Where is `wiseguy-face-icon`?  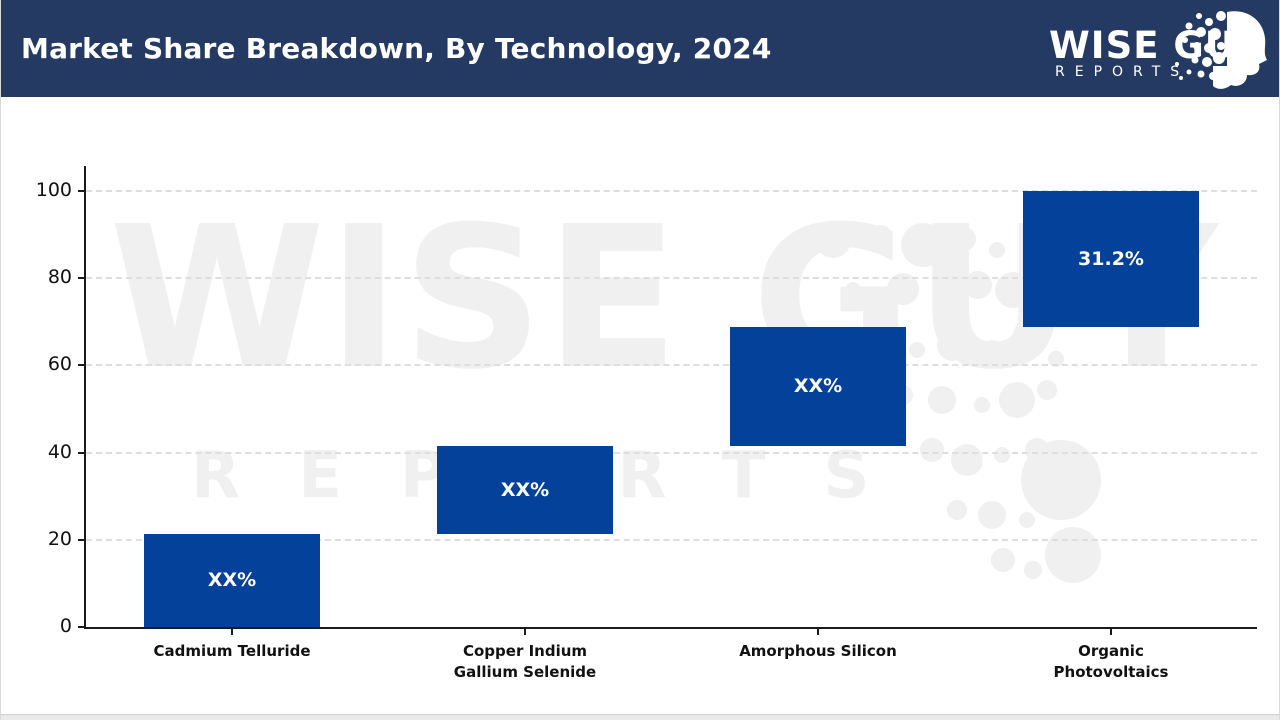 wiseguy-face-icon is located at coordinates (1221, 50).